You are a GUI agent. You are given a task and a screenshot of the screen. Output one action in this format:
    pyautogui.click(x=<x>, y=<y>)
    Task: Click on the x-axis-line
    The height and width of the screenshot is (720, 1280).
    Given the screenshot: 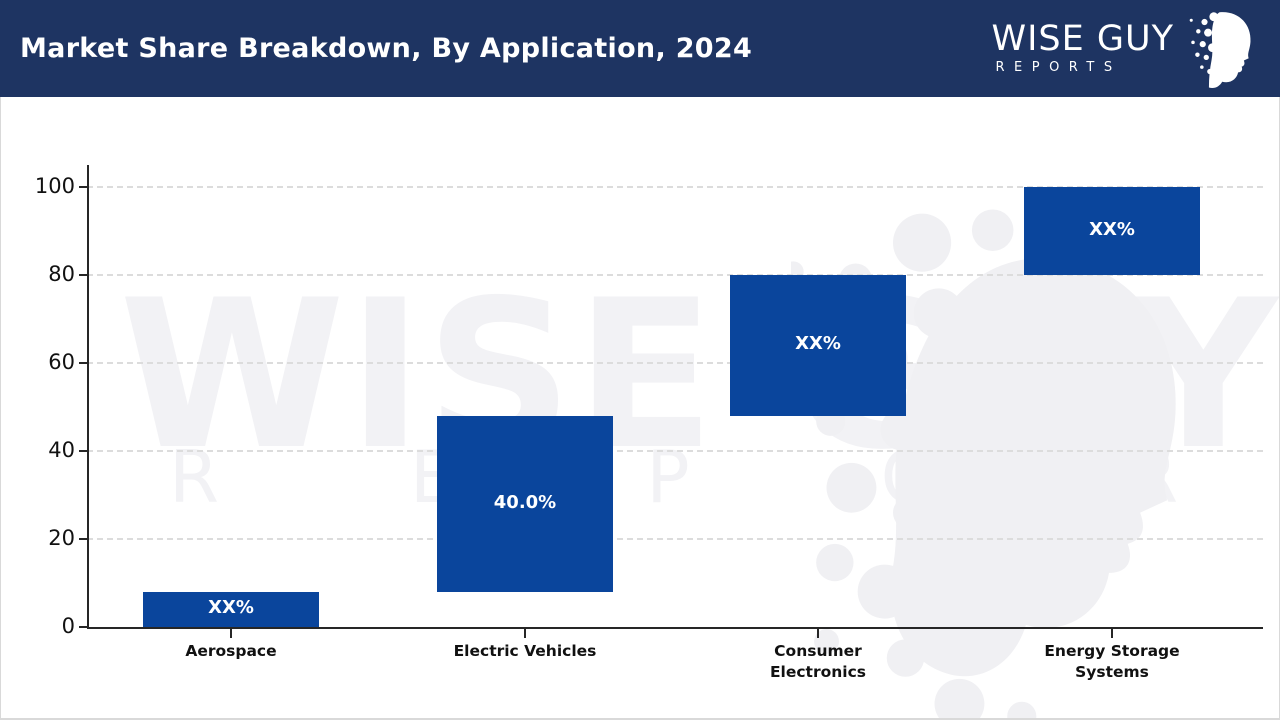 What is the action you would take?
    pyautogui.click(x=675, y=628)
    